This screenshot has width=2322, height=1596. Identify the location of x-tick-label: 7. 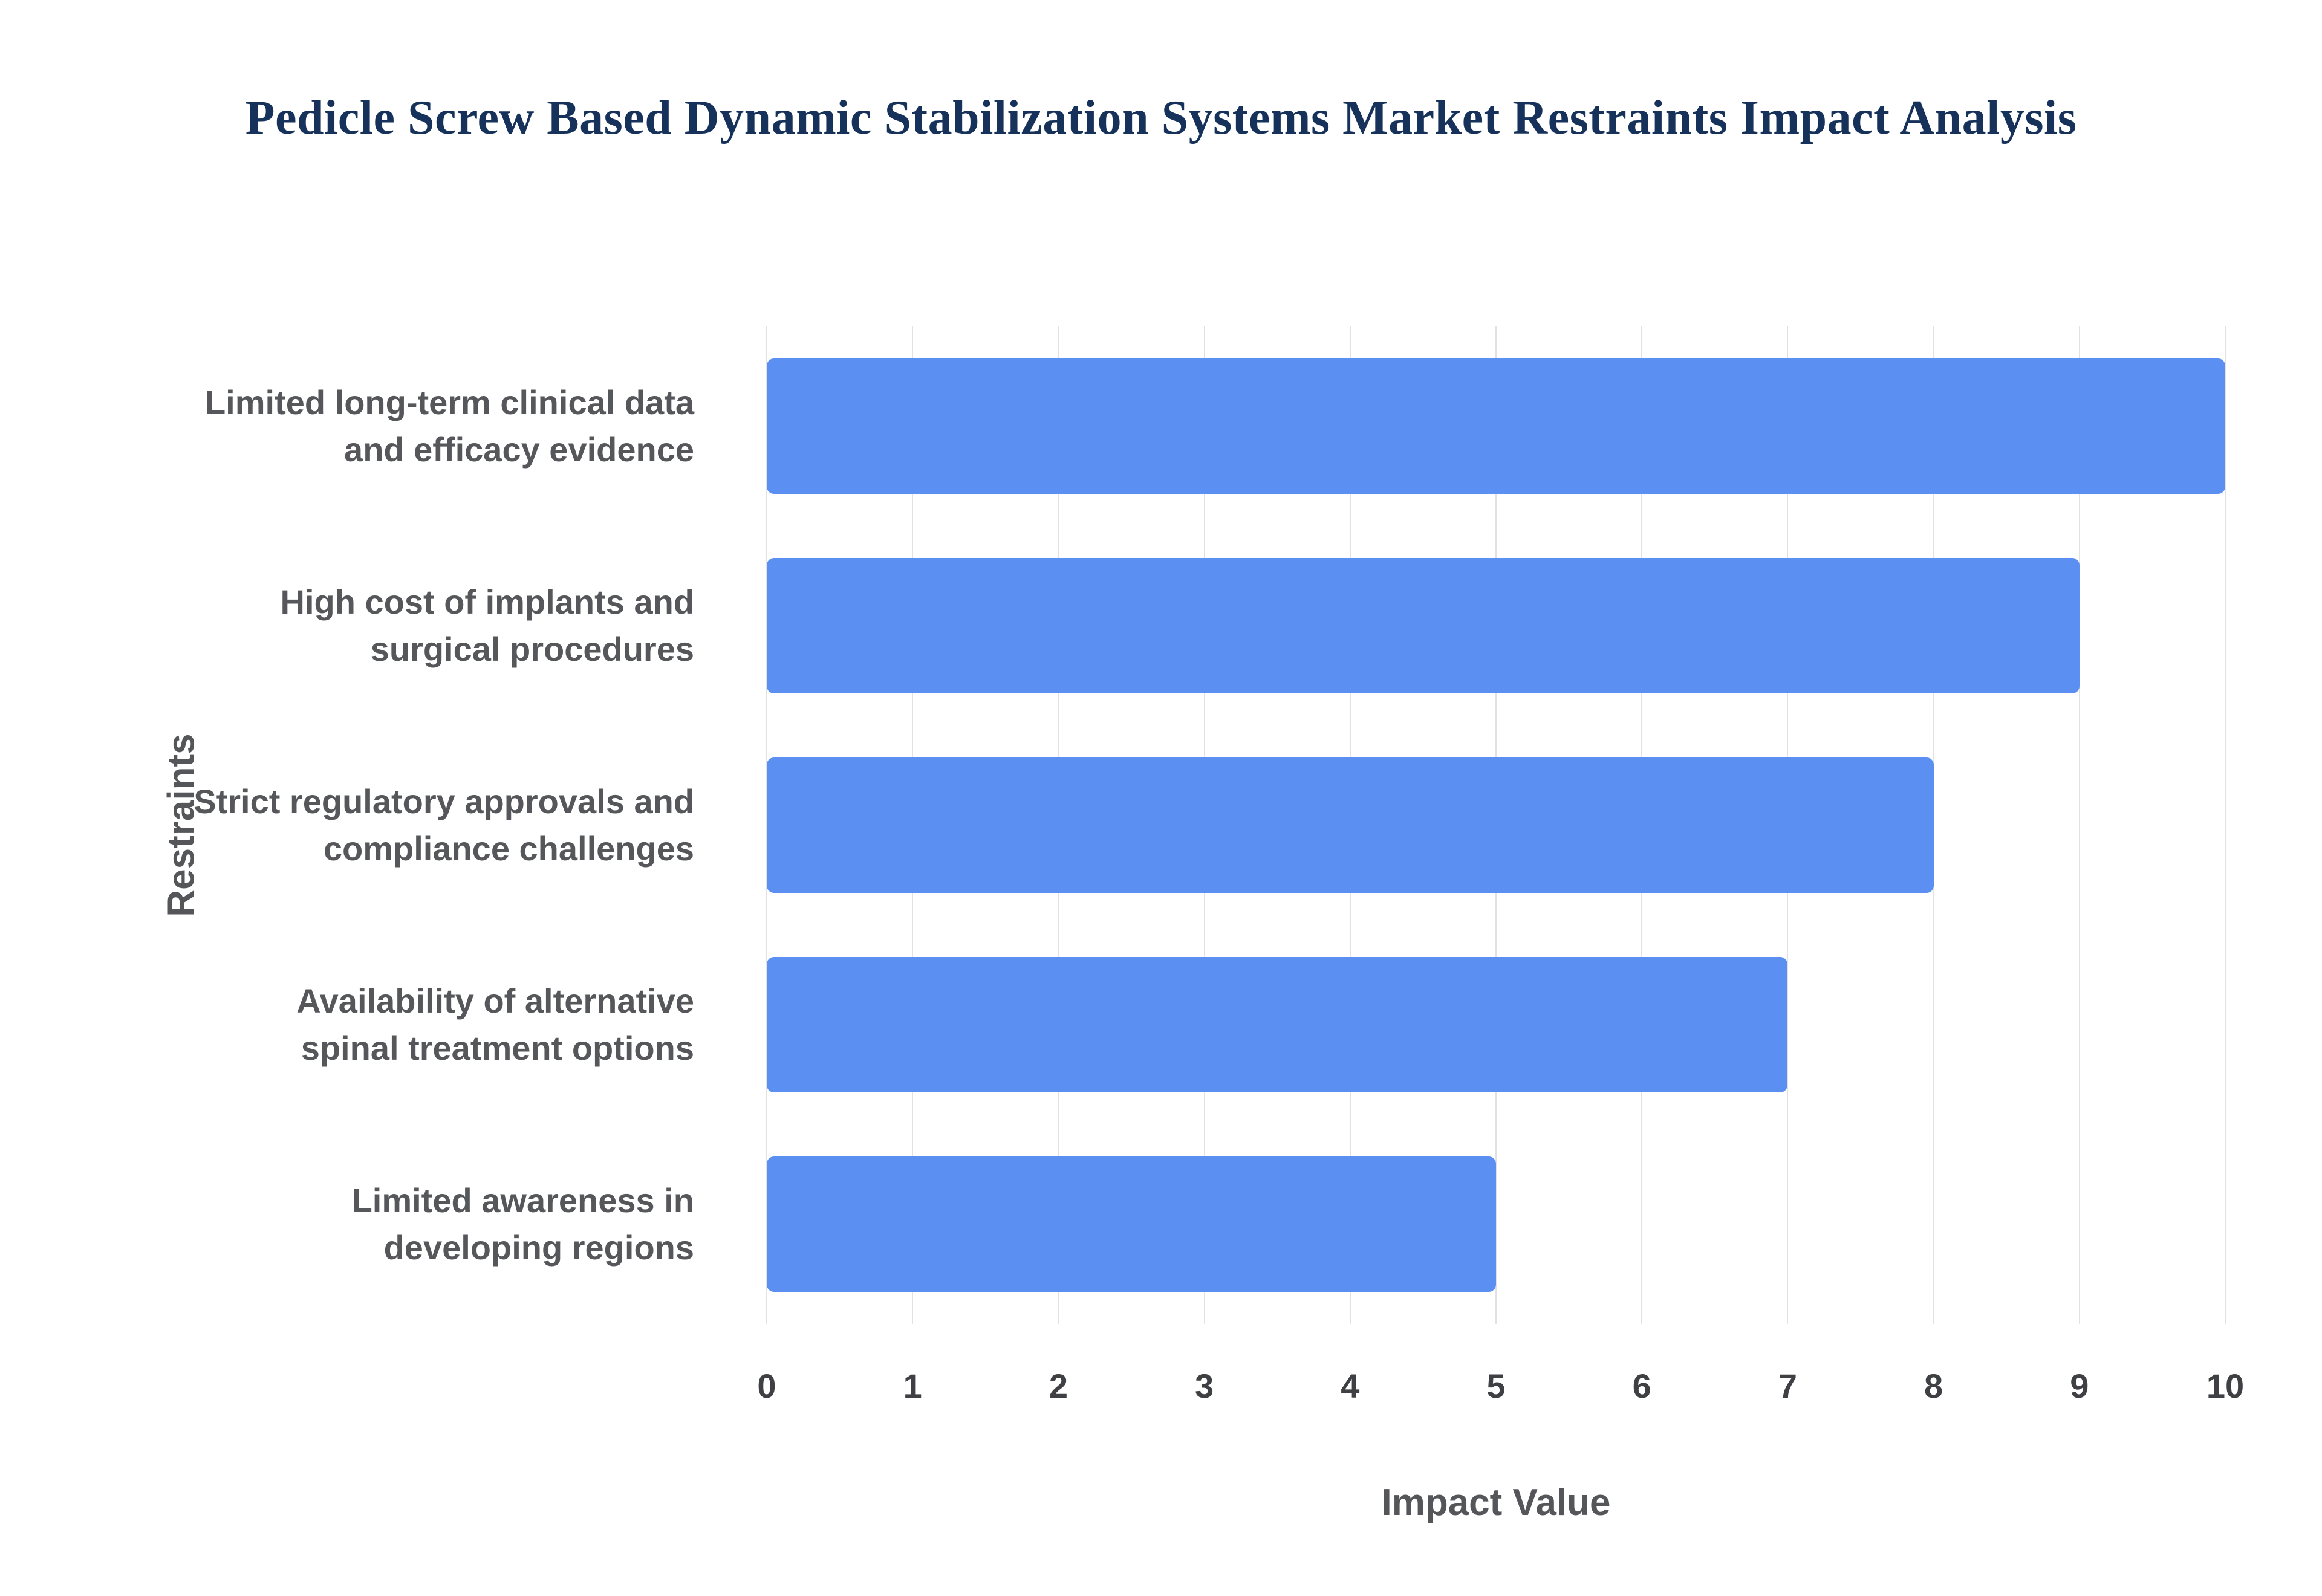
(1788, 1386).